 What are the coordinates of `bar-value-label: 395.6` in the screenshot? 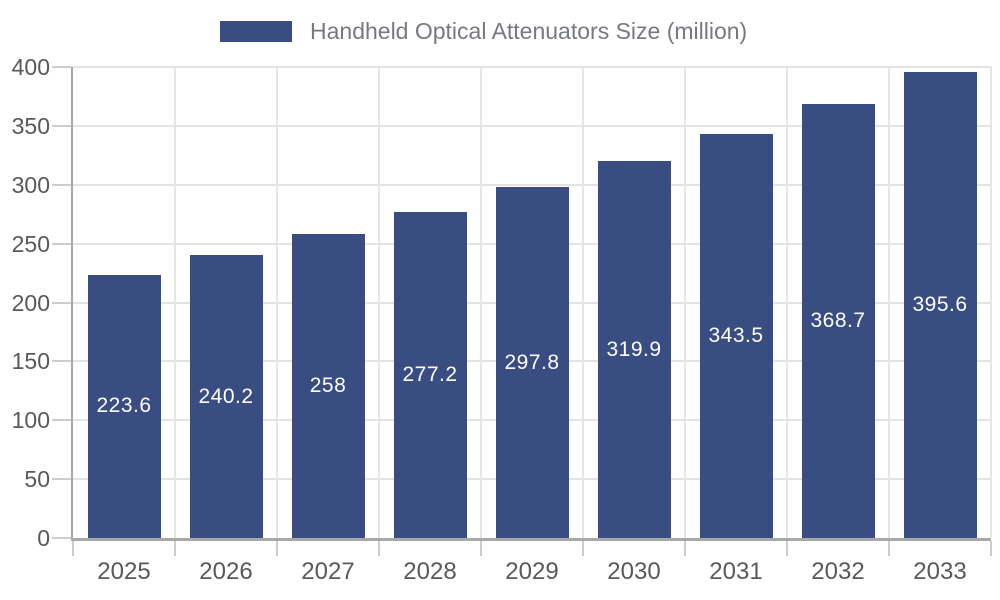 It's located at (940, 305).